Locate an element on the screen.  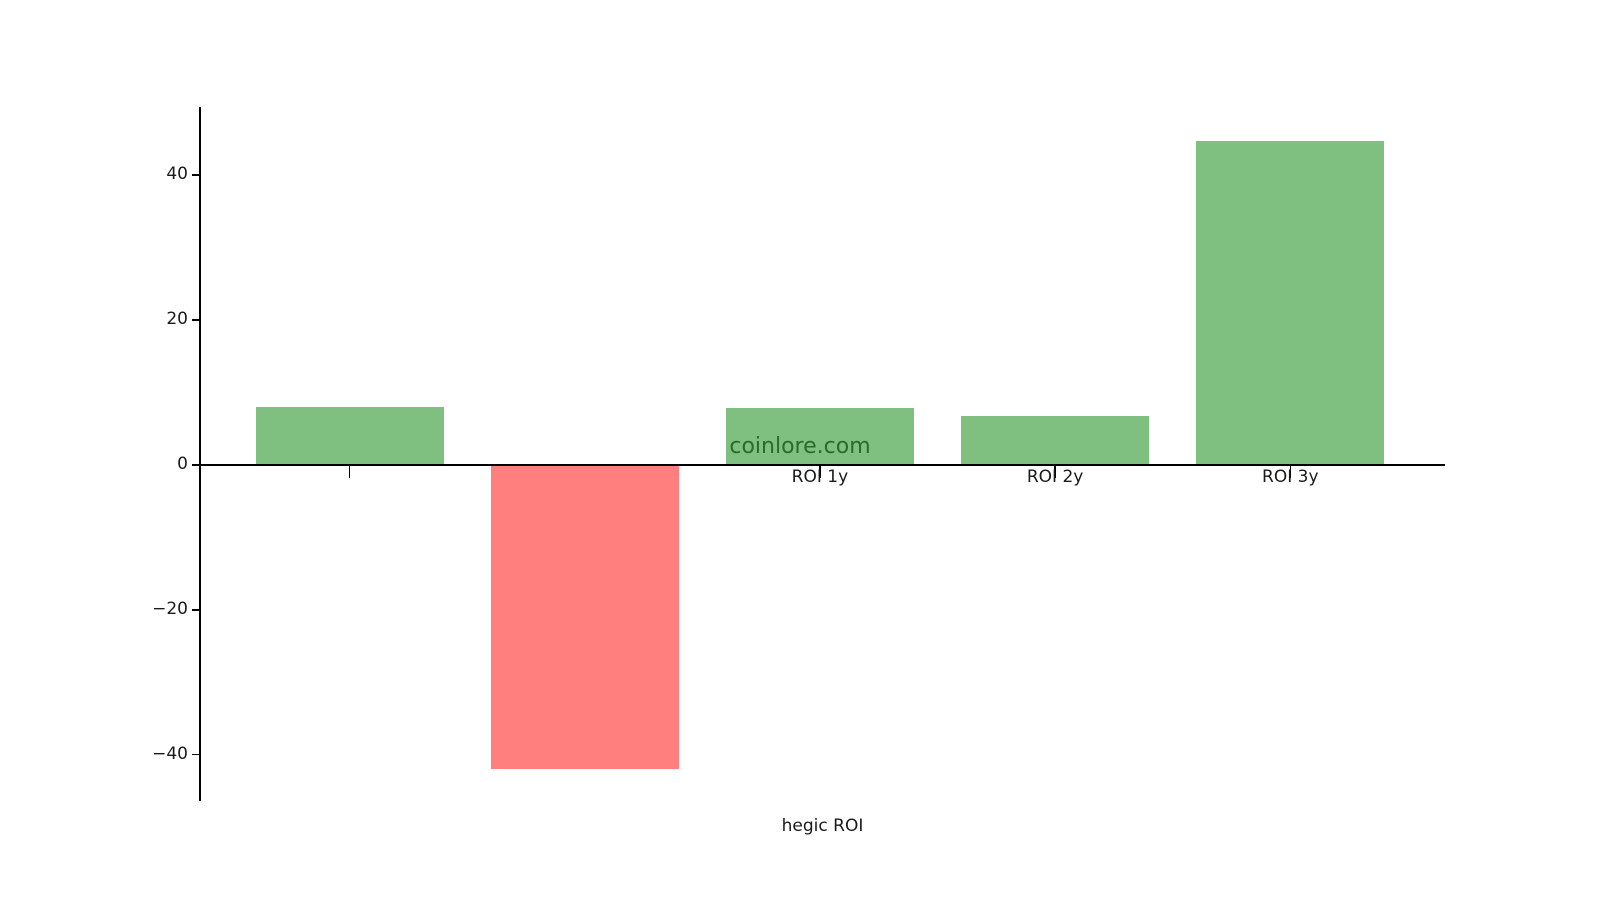
x-tick-label: ROI 1y is located at coordinates (820, 476).